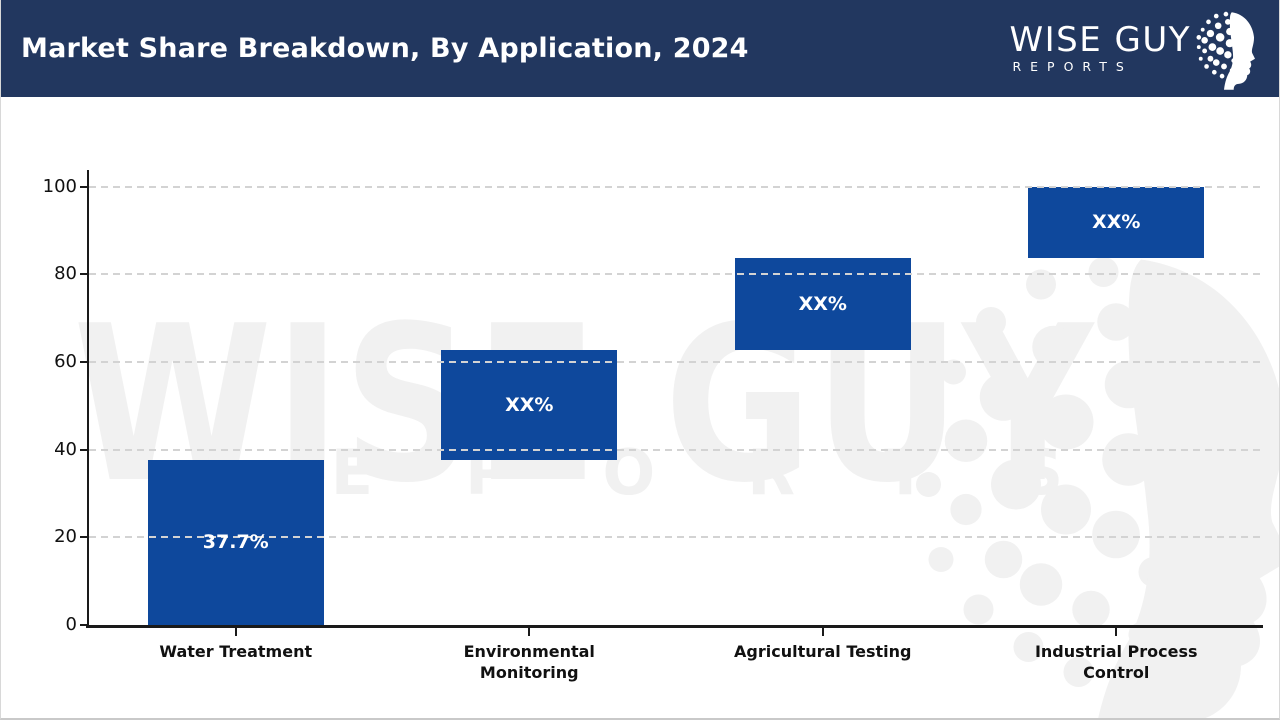 The height and width of the screenshot is (720, 1280). What do you see at coordinates (88, 399) in the screenshot?
I see `y-axis-line` at bounding box center [88, 399].